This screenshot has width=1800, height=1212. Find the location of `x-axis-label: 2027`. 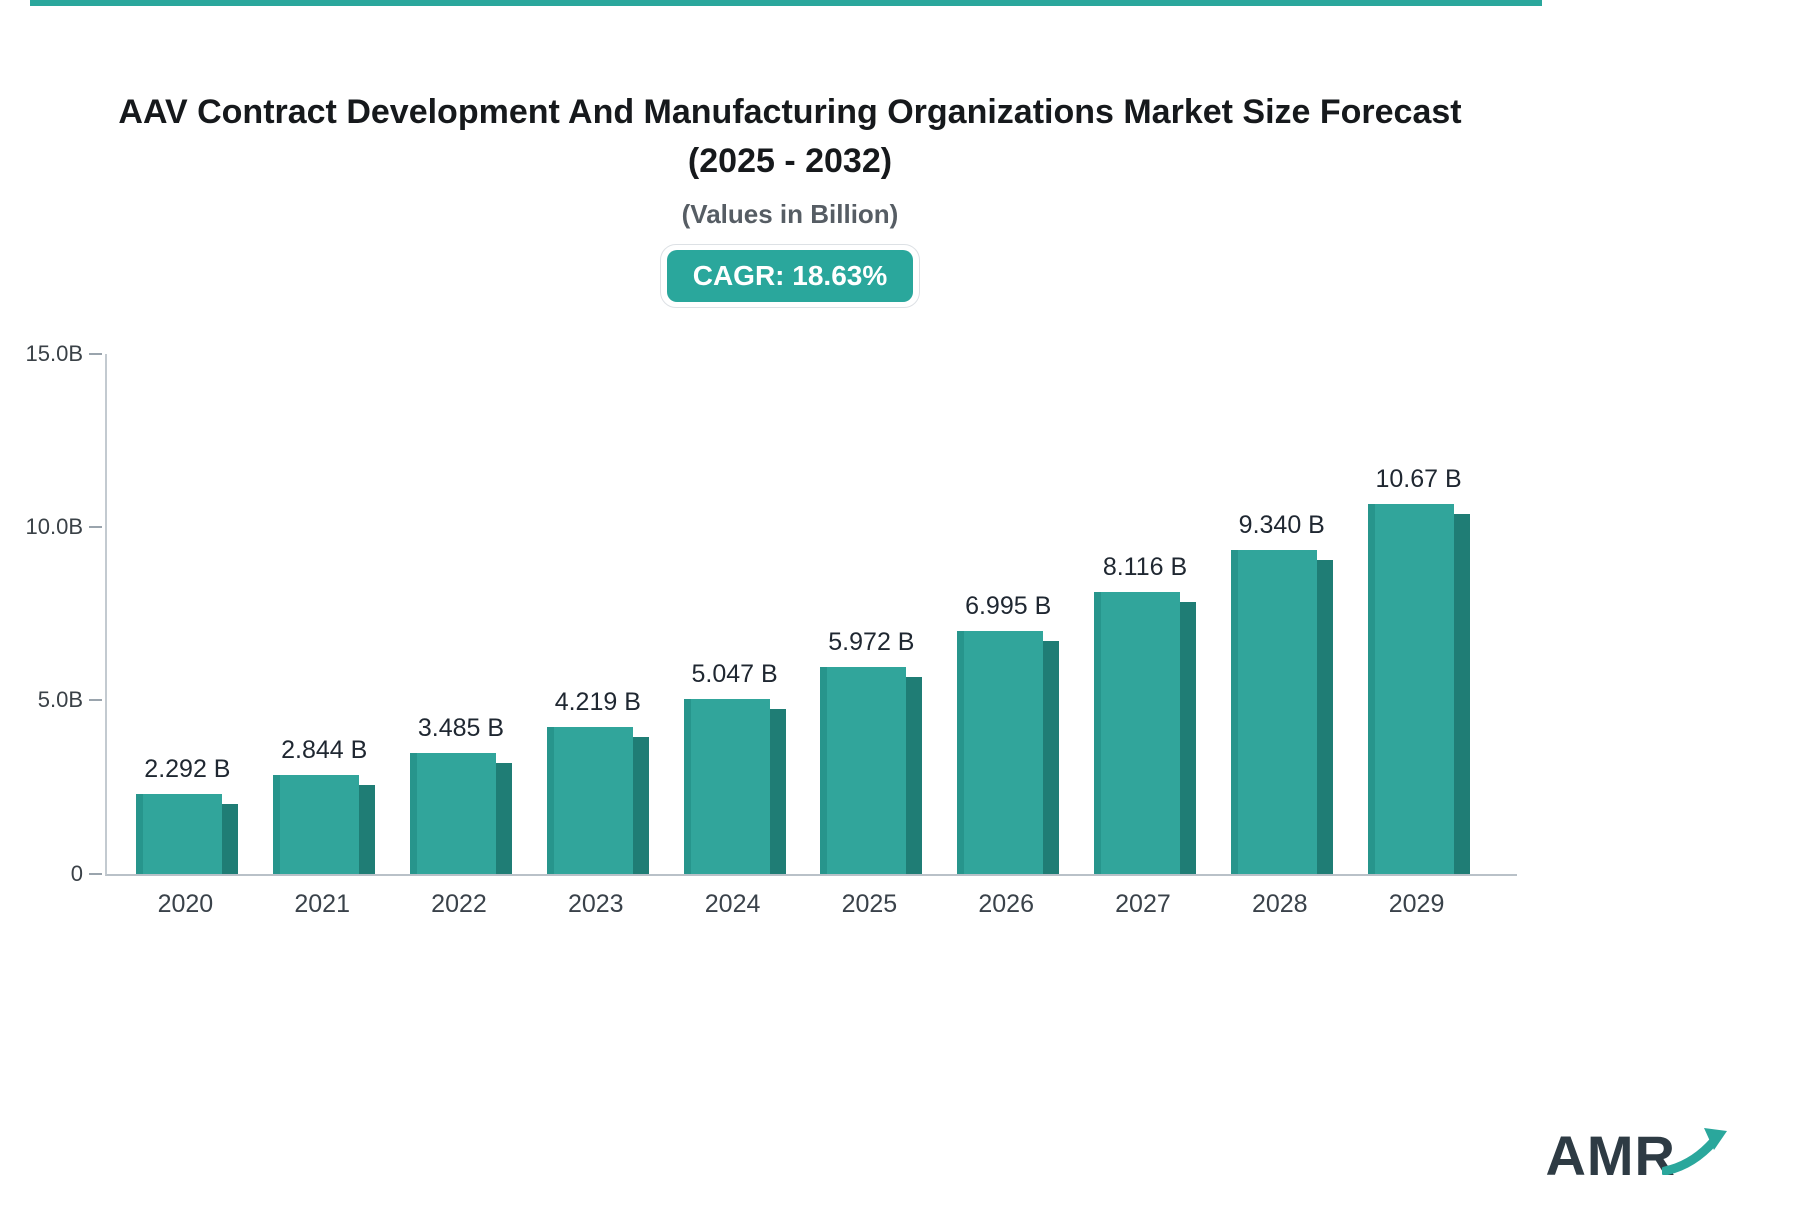

x-axis-label: 2027 is located at coordinates (1143, 903).